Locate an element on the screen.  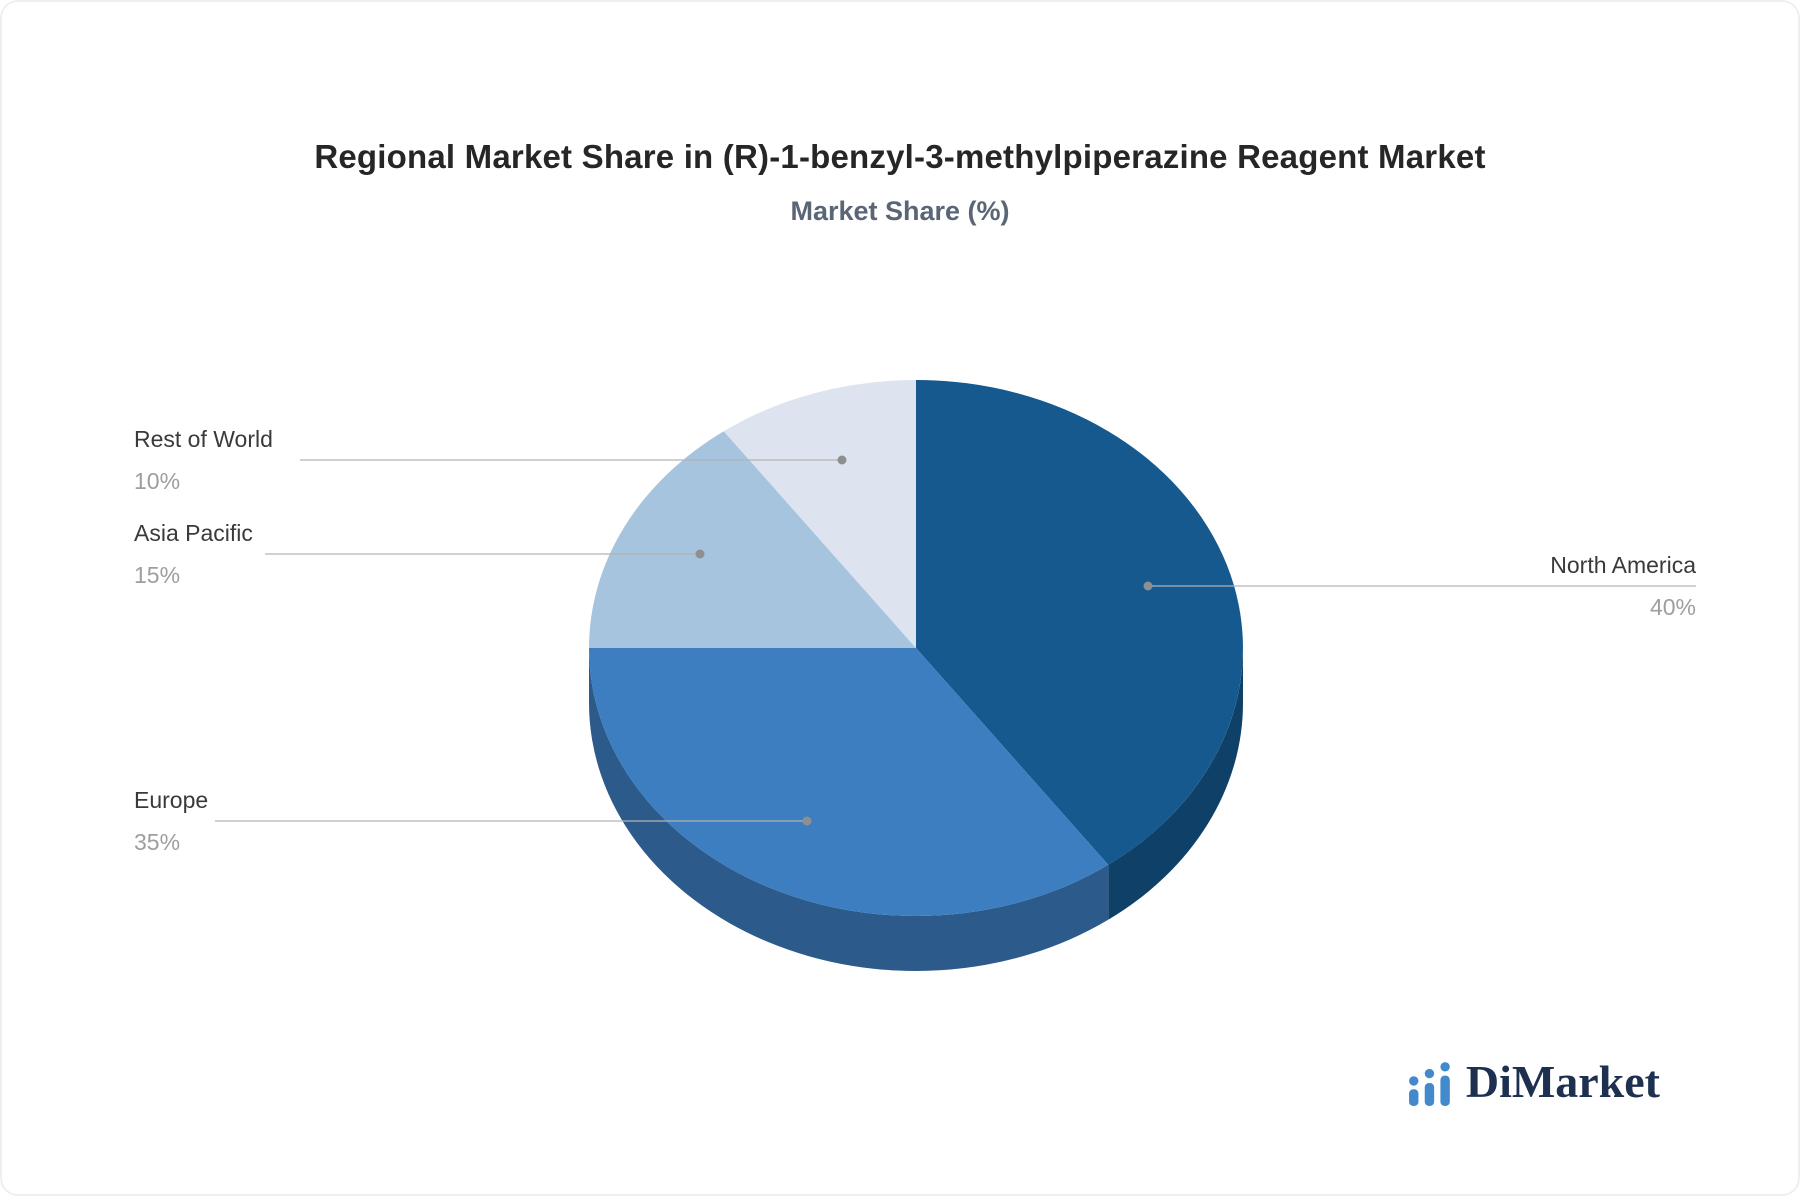
bar-chart-icon is located at coordinates (1429, 1084).